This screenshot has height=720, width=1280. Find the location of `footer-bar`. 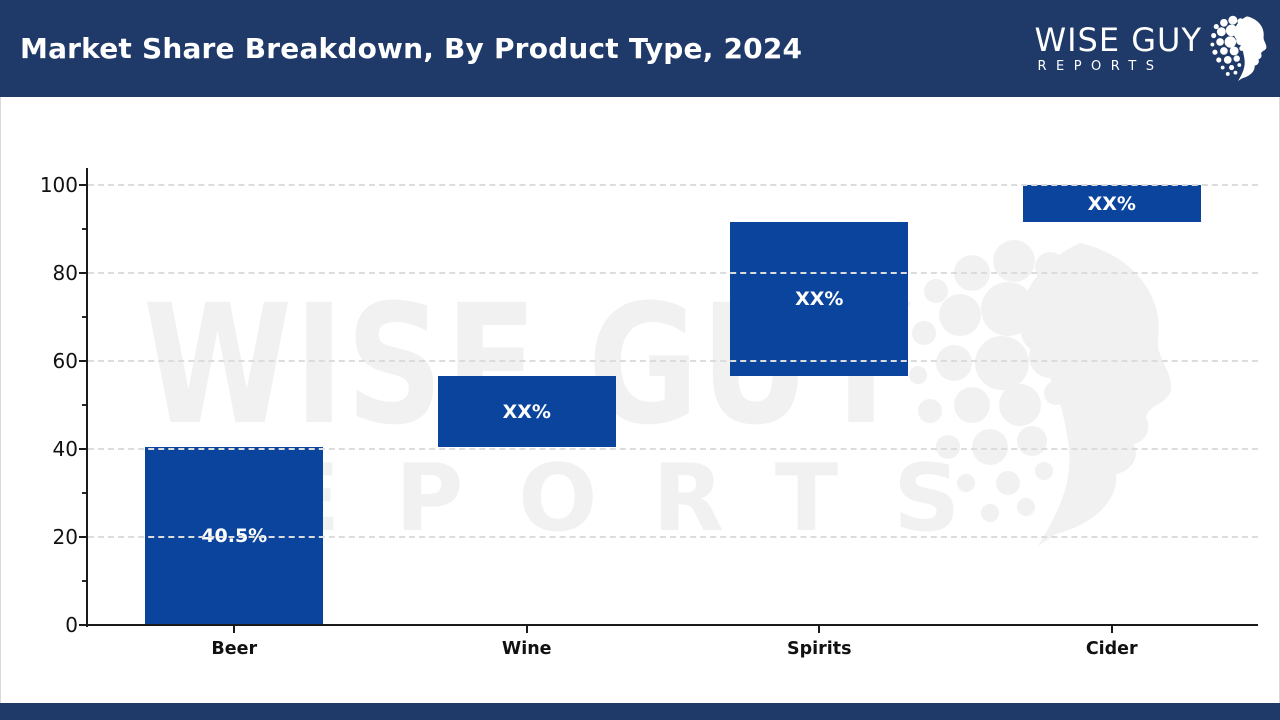

footer-bar is located at coordinates (640, 711).